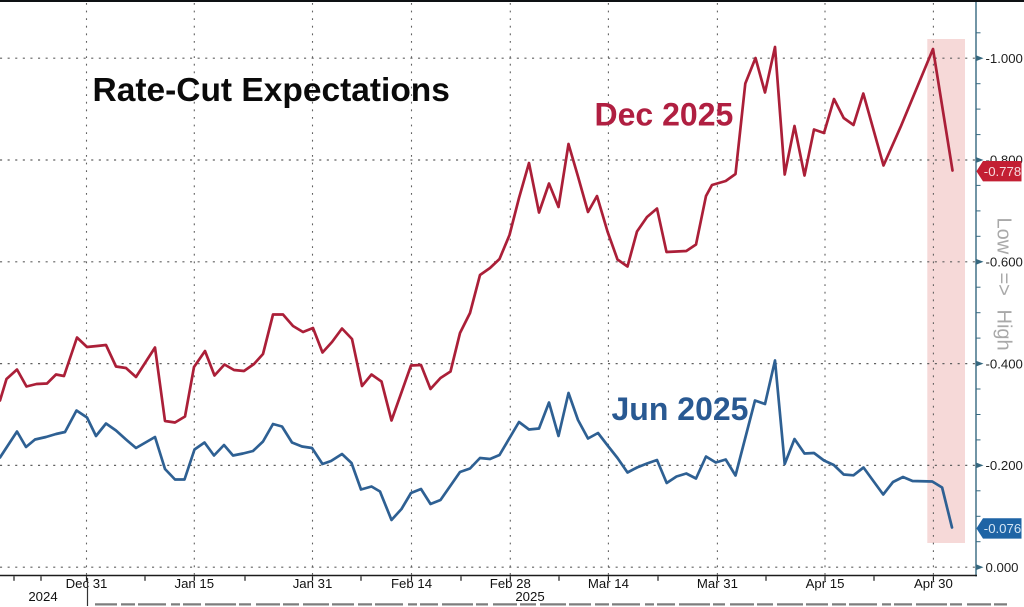 This screenshot has width=1024, height=607. I want to click on svg-text: Feb 28, so click(510, 583).